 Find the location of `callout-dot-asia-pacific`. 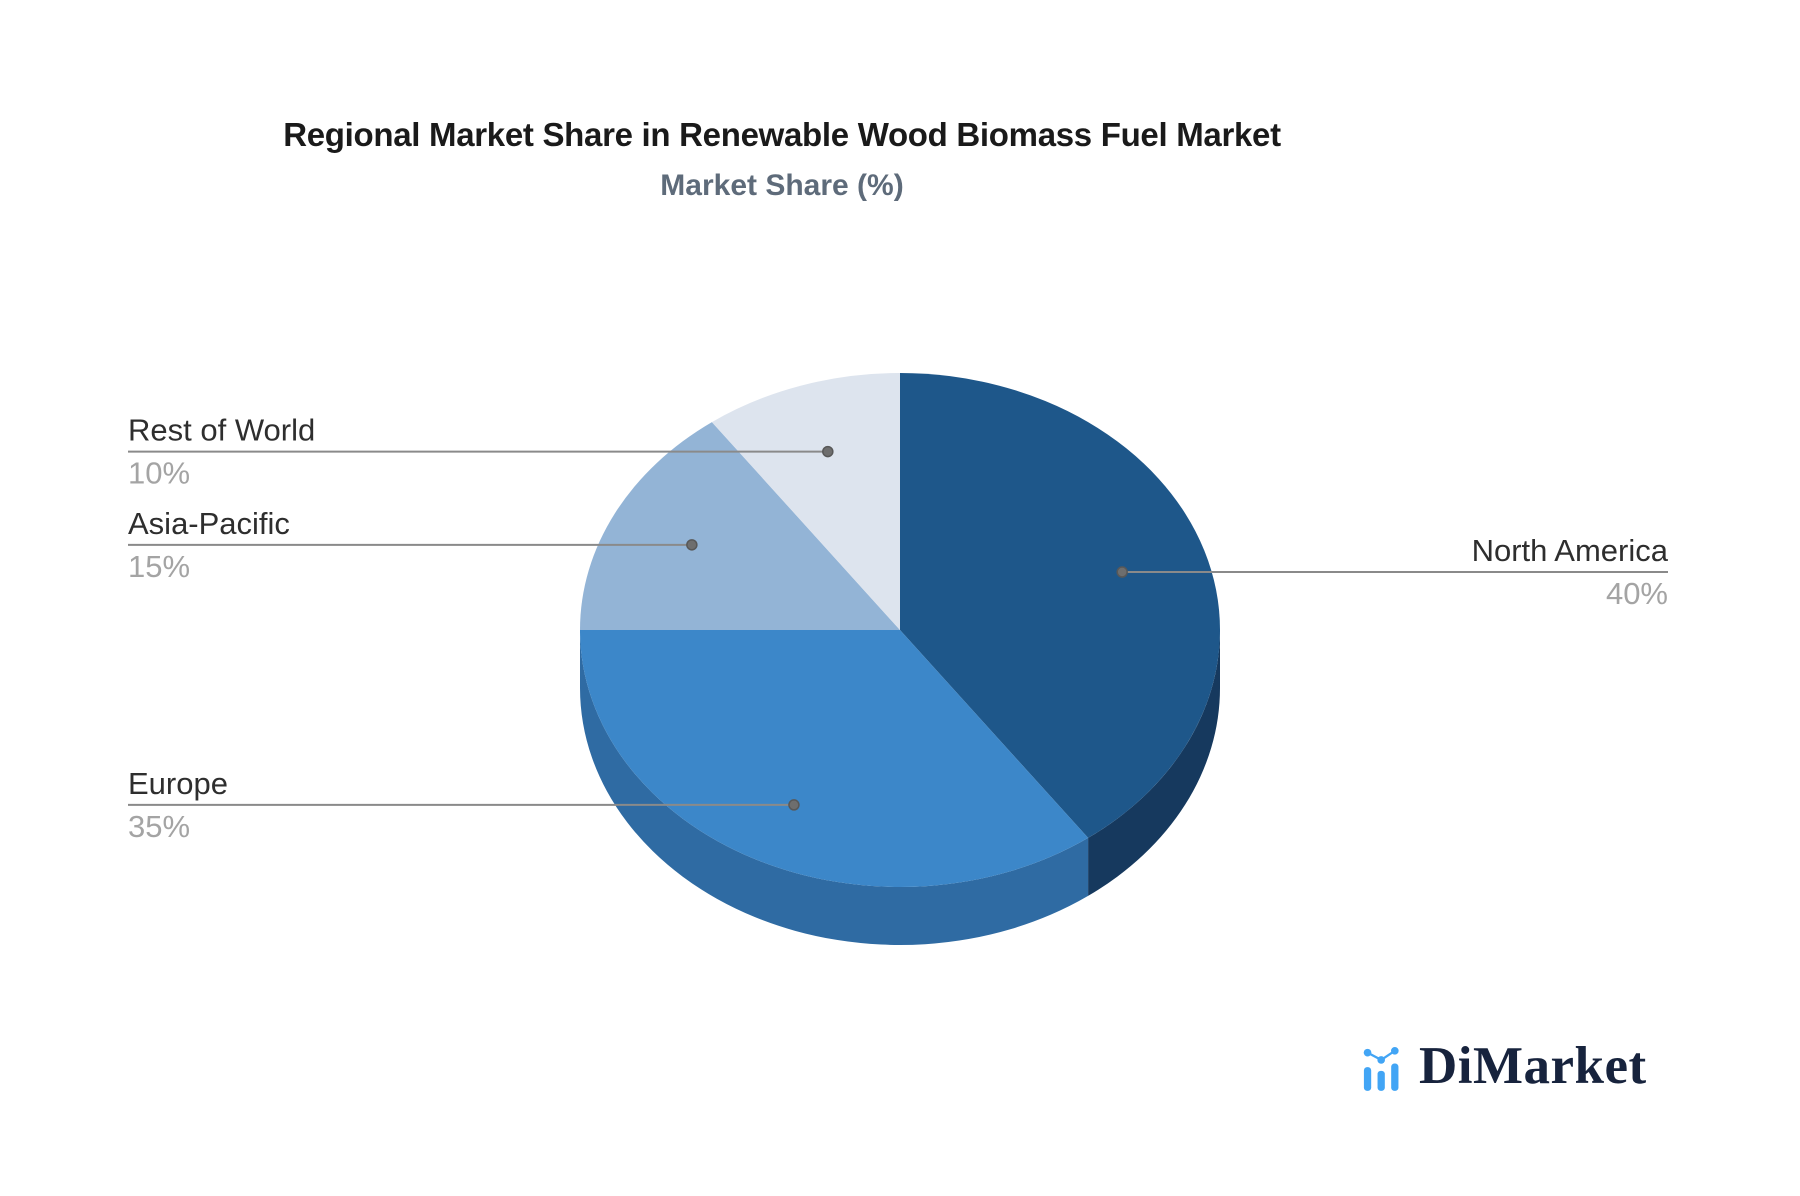

callout-dot-asia-pacific is located at coordinates (692, 545).